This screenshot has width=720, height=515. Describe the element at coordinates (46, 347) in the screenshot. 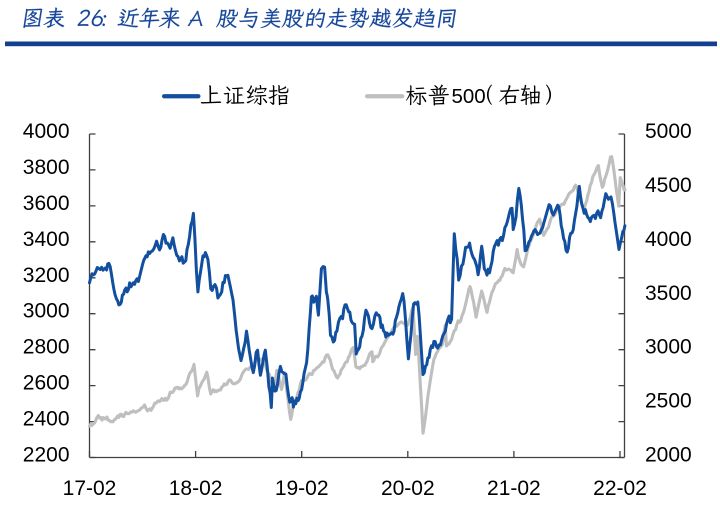

I see `svg-text: 2800` at that location.